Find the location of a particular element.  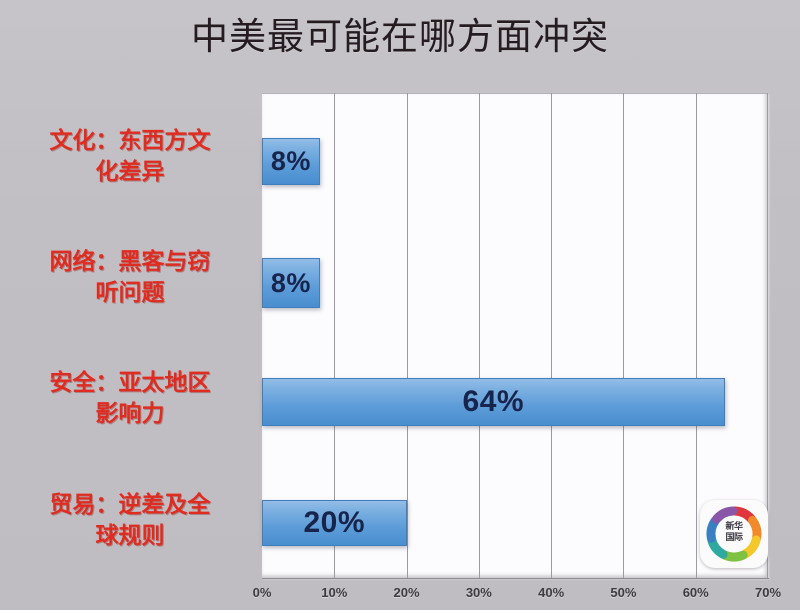

bar-value-label: 20% is located at coordinates (334, 522).